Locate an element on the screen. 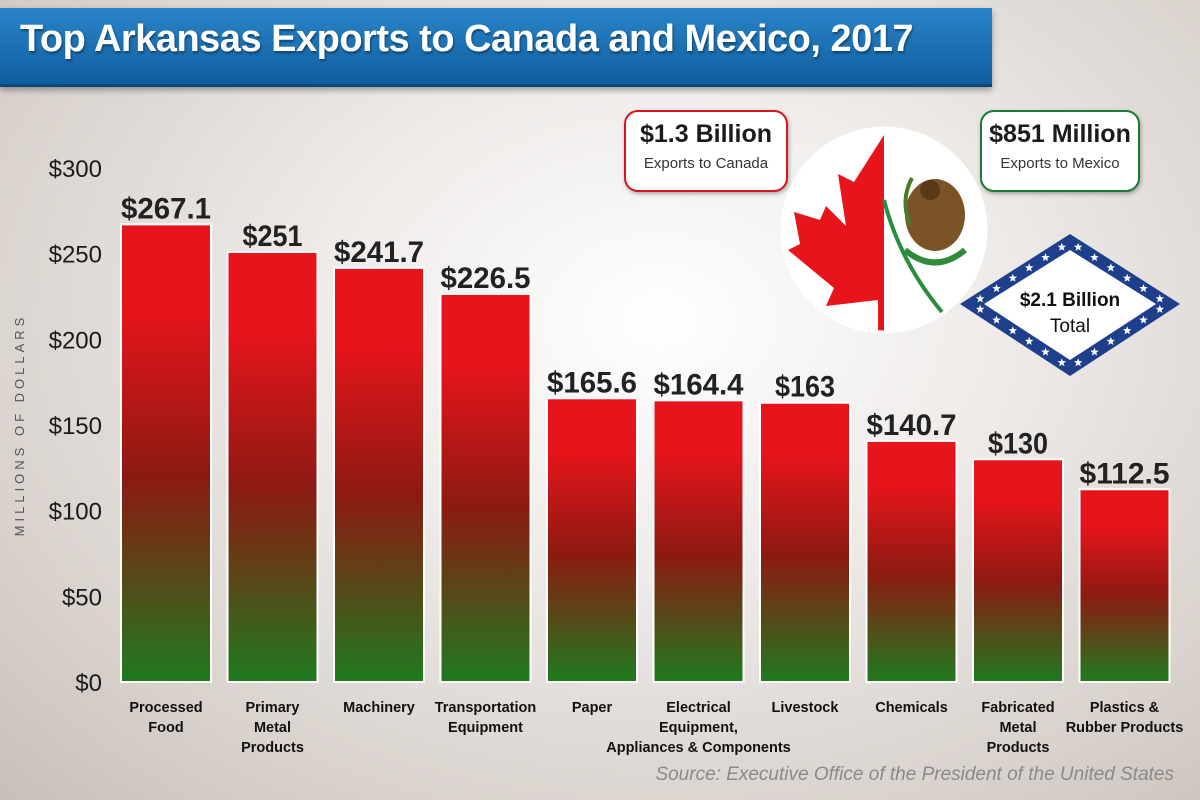 This screenshot has width=1200, height=800. y-tick-label: $150 is located at coordinates (75, 426).